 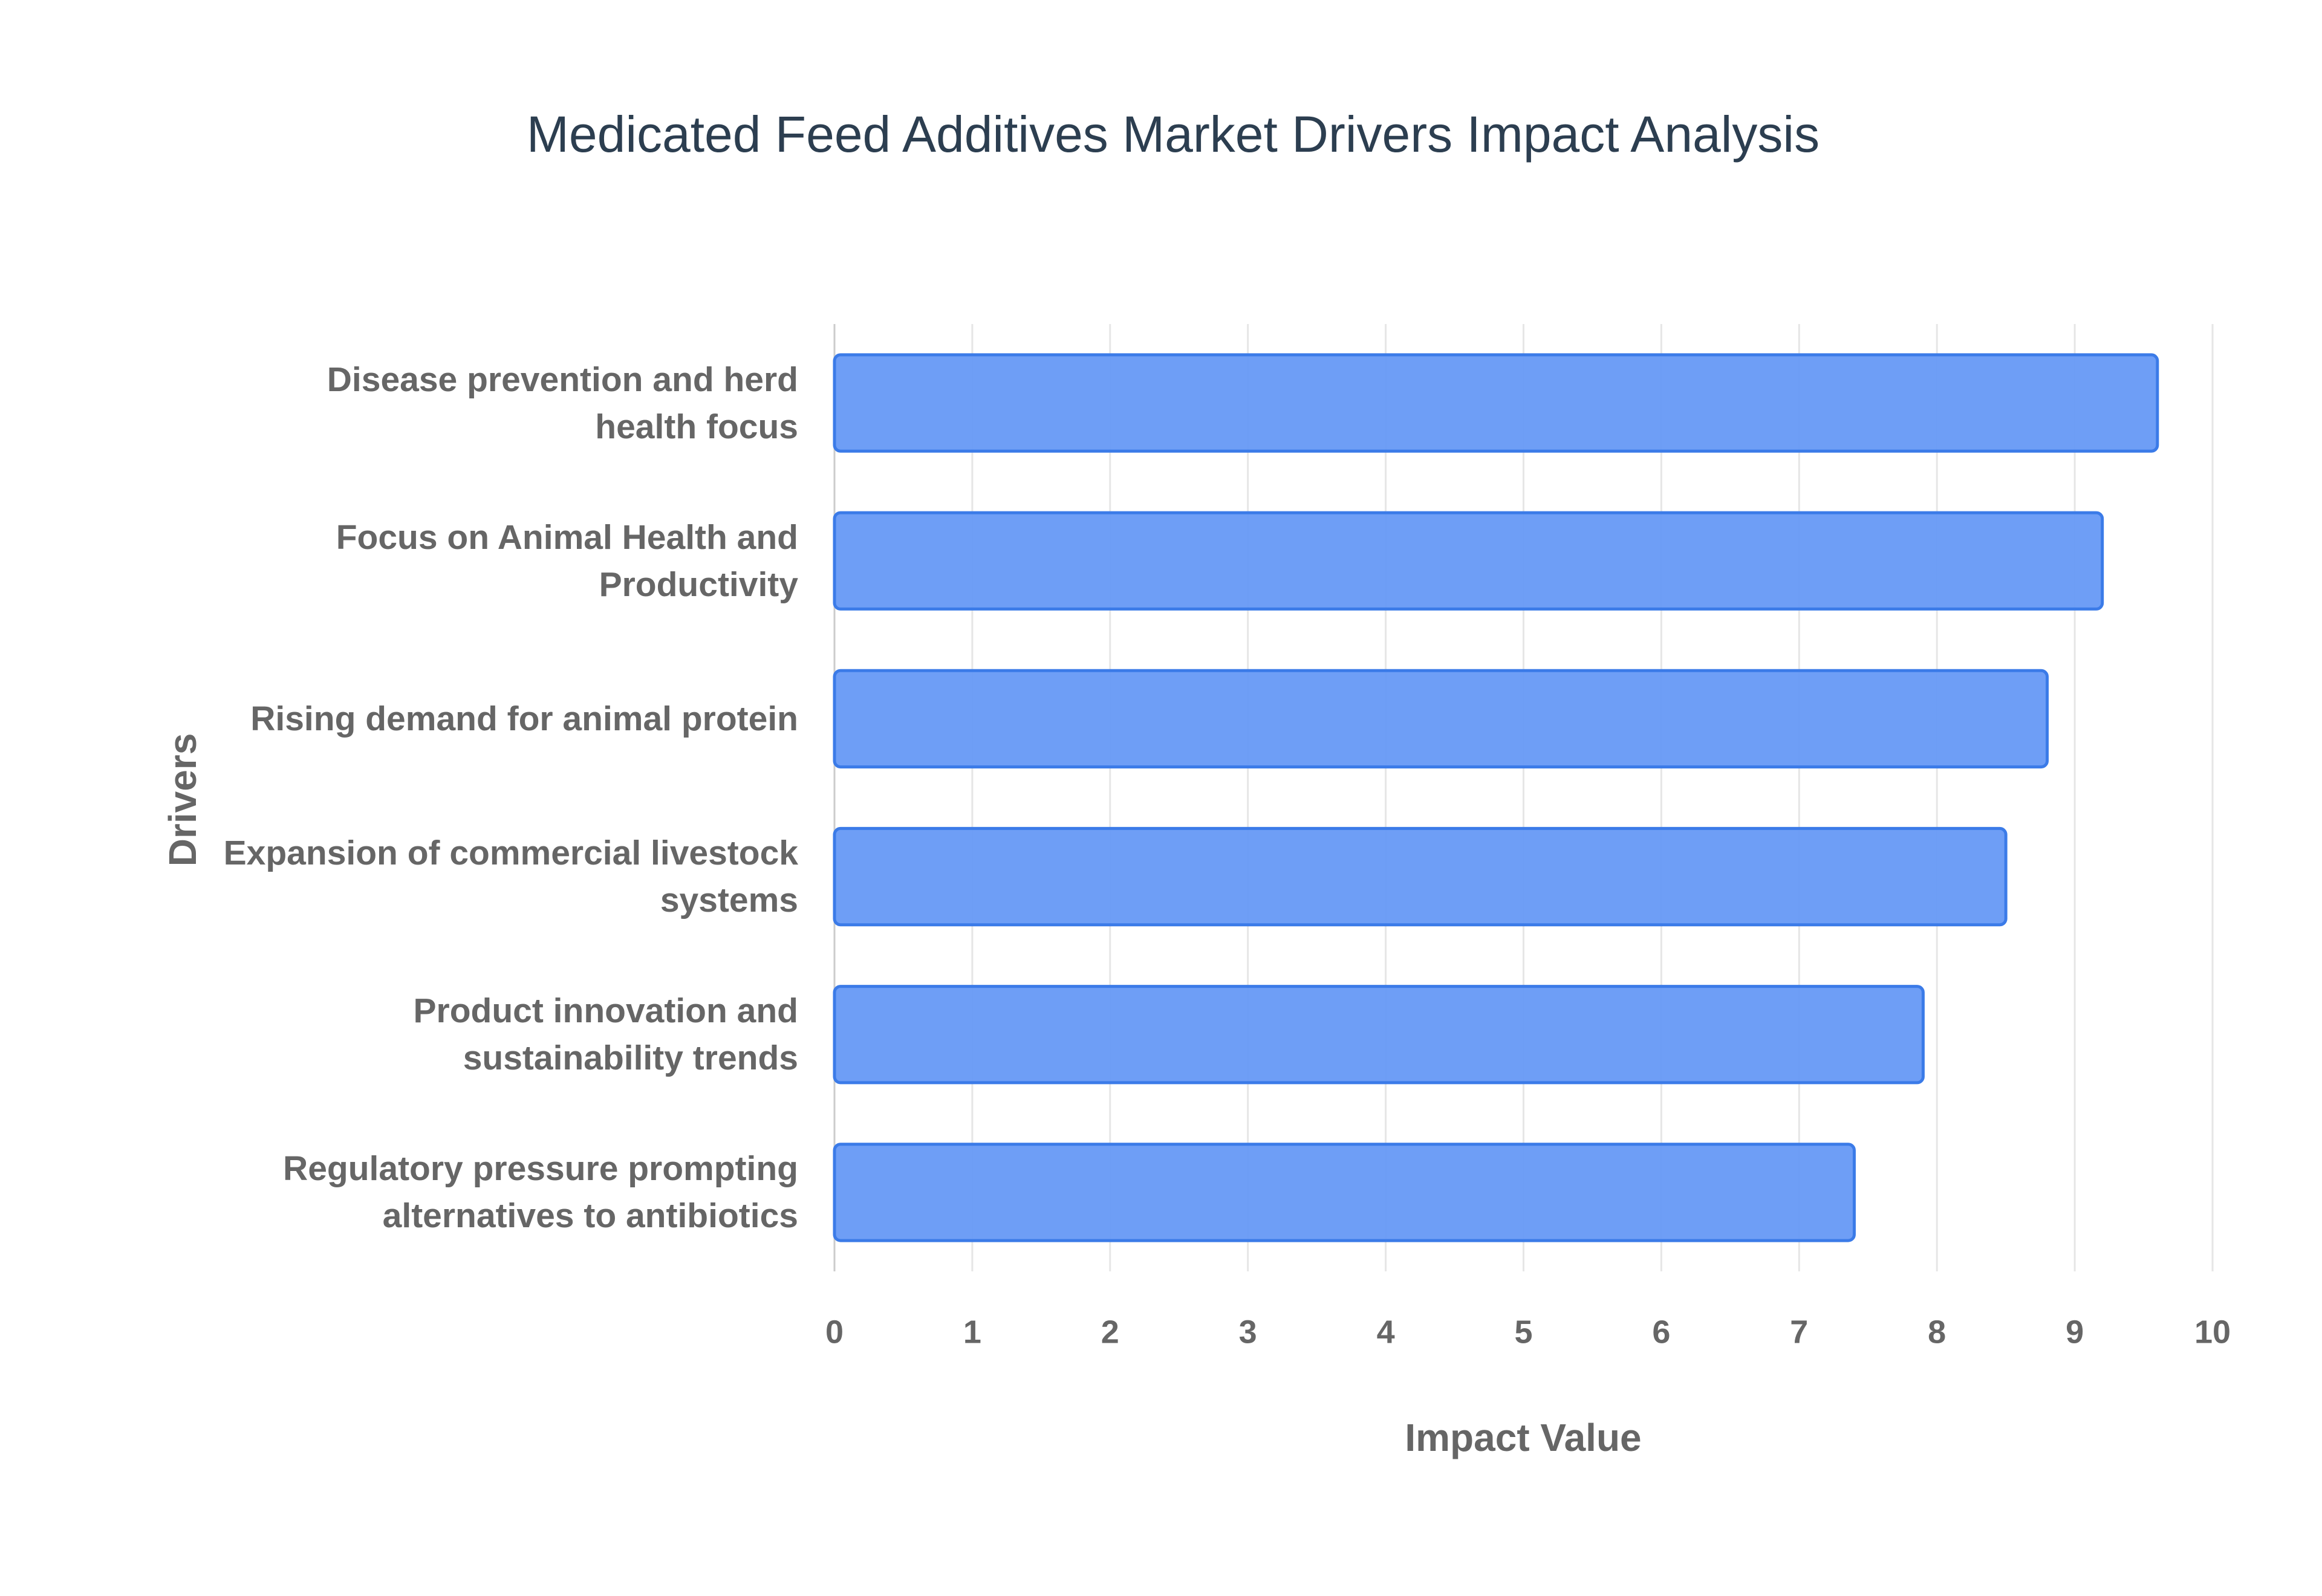 What do you see at coordinates (1523, 1437) in the screenshot?
I see `x-axis-title: Impact Value` at bounding box center [1523, 1437].